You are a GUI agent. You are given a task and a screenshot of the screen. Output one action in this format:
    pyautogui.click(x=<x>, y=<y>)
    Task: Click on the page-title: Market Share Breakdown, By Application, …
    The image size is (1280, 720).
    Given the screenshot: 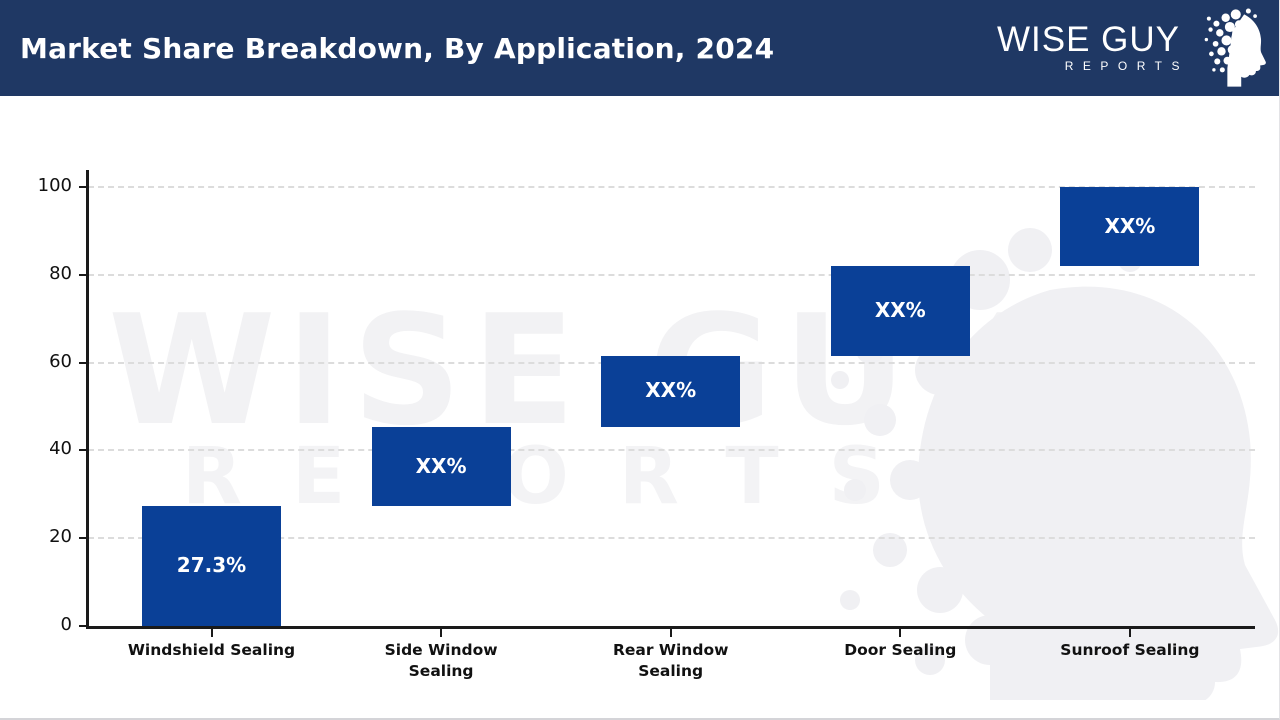 What is the action you would take?
    pyautogui.click(x=397, y=48)
    